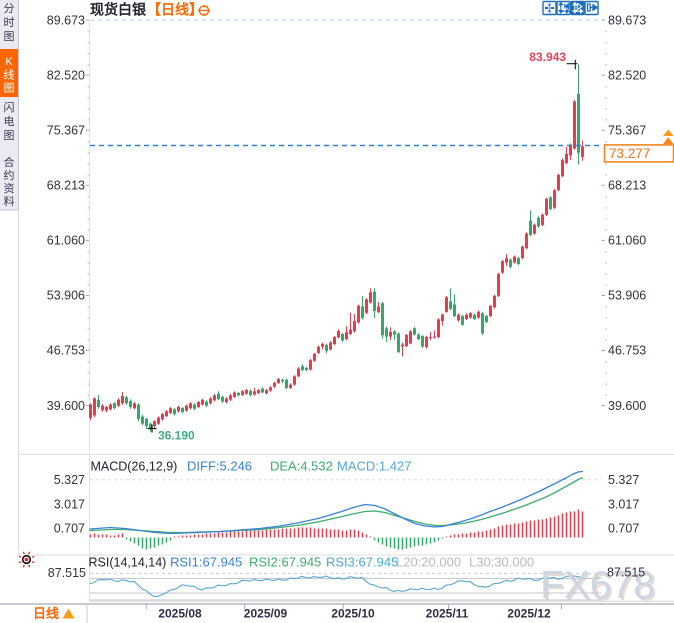  I want to click on svg-text: 资, so click(9, 188).